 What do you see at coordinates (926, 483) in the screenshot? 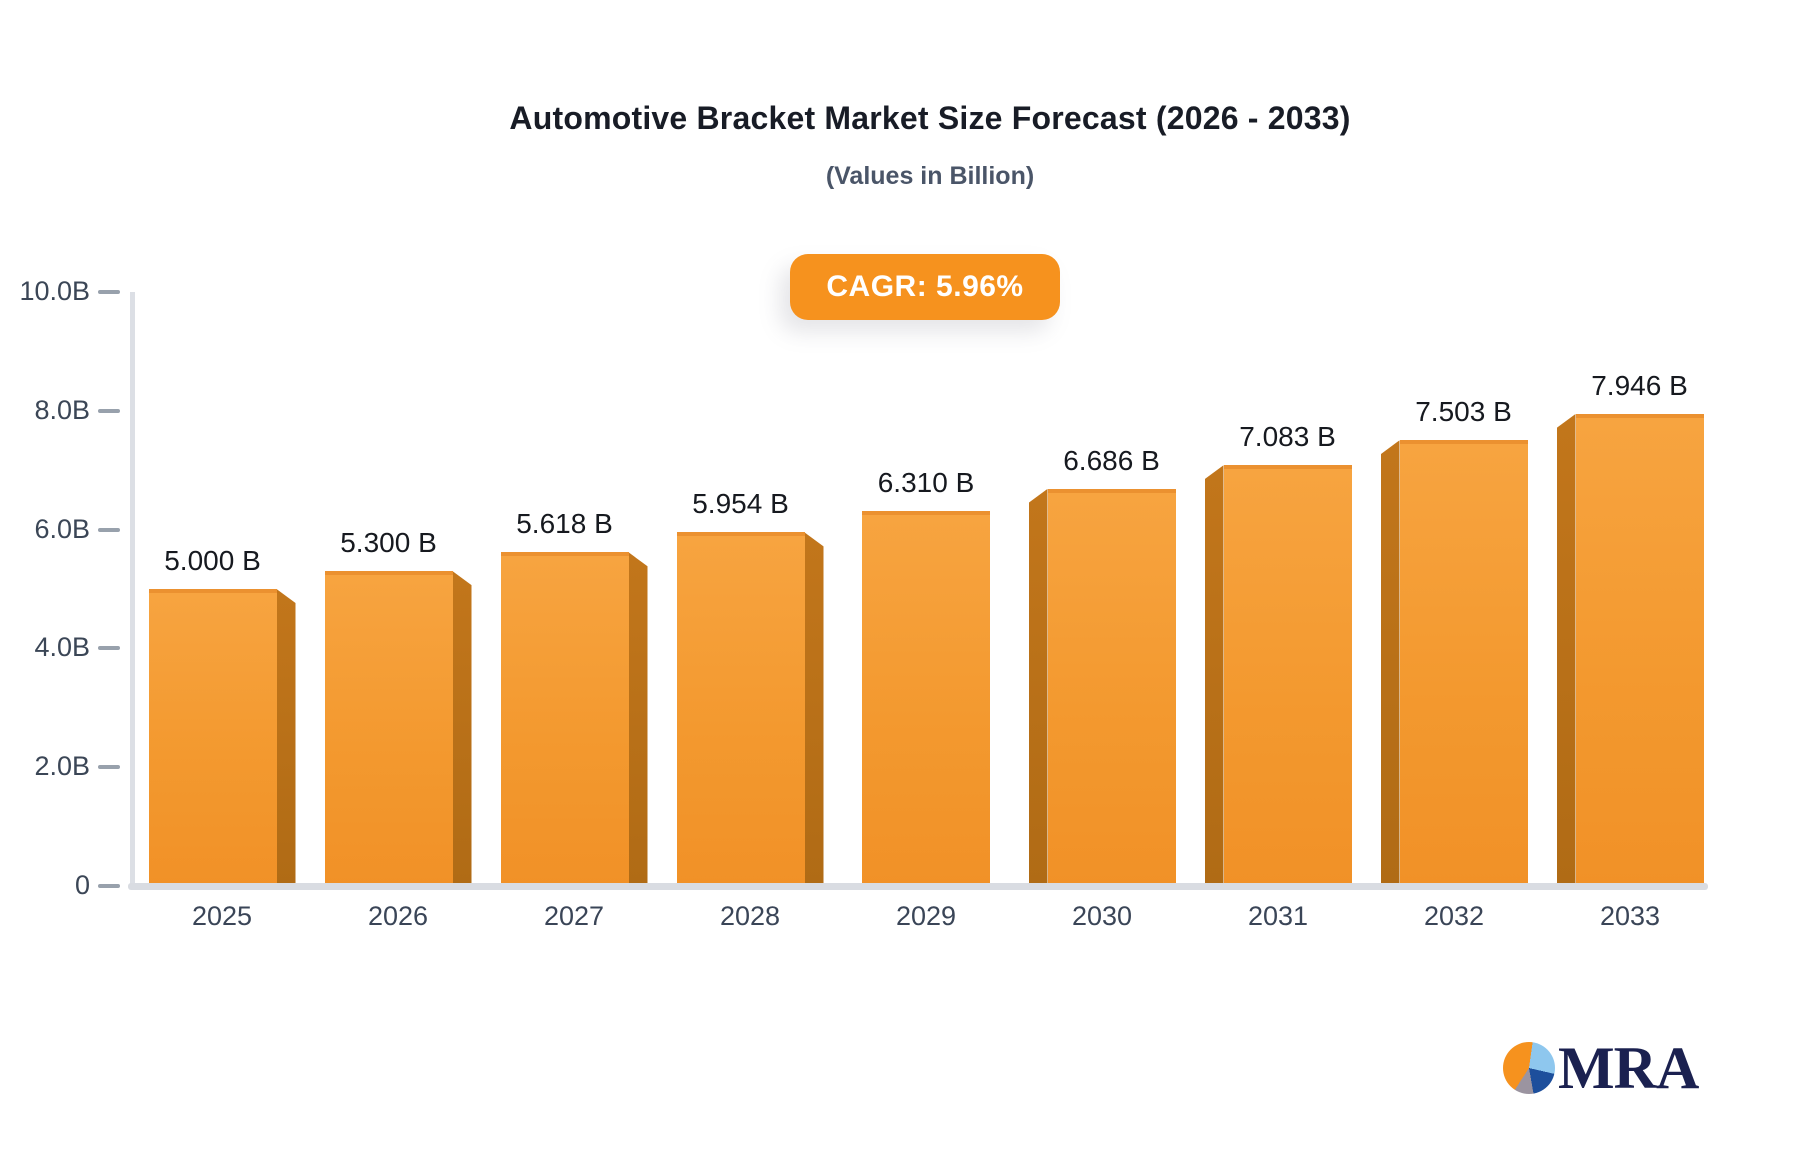
I see `bar-value-label-2029: 6.310 B` at bounding box center [926, 483].